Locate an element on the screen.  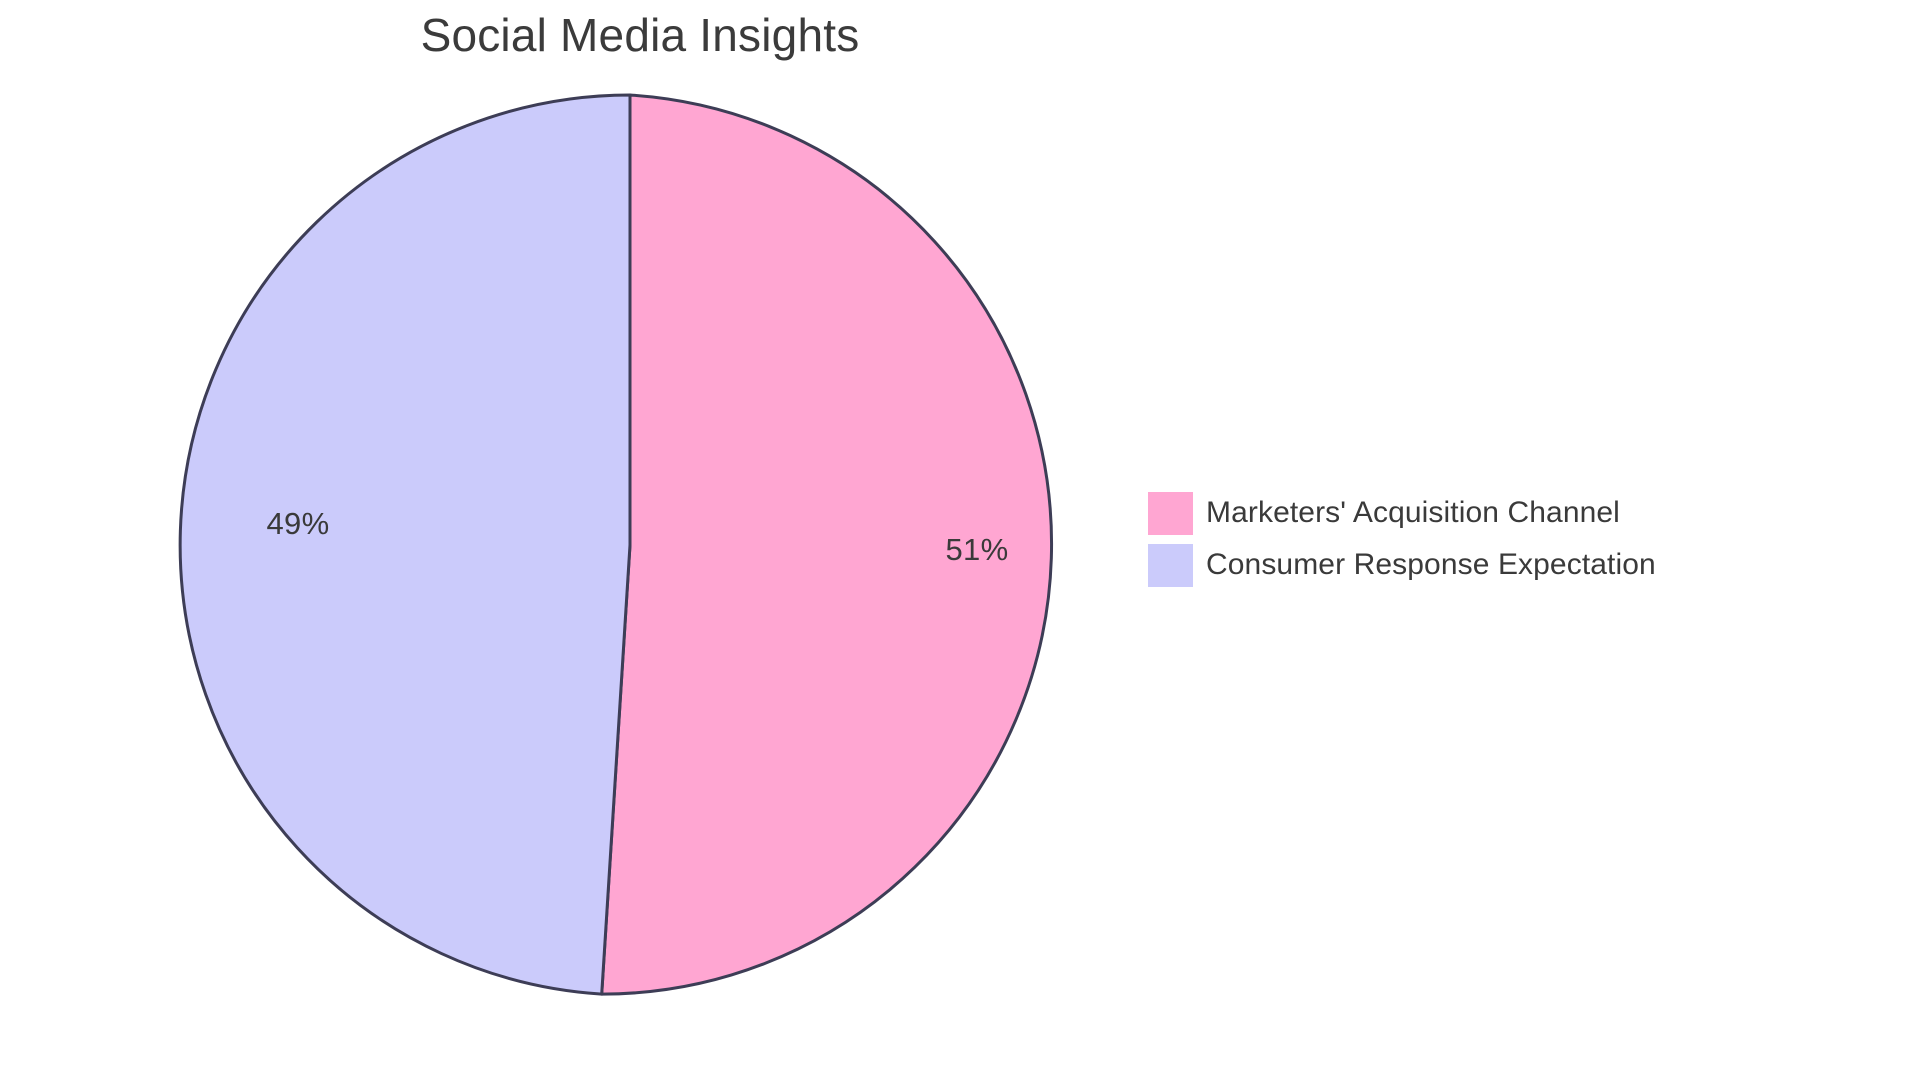
legend-label-consumer-response-expectation: Consumer Response Expectation is located at coordinates (1431, 564).